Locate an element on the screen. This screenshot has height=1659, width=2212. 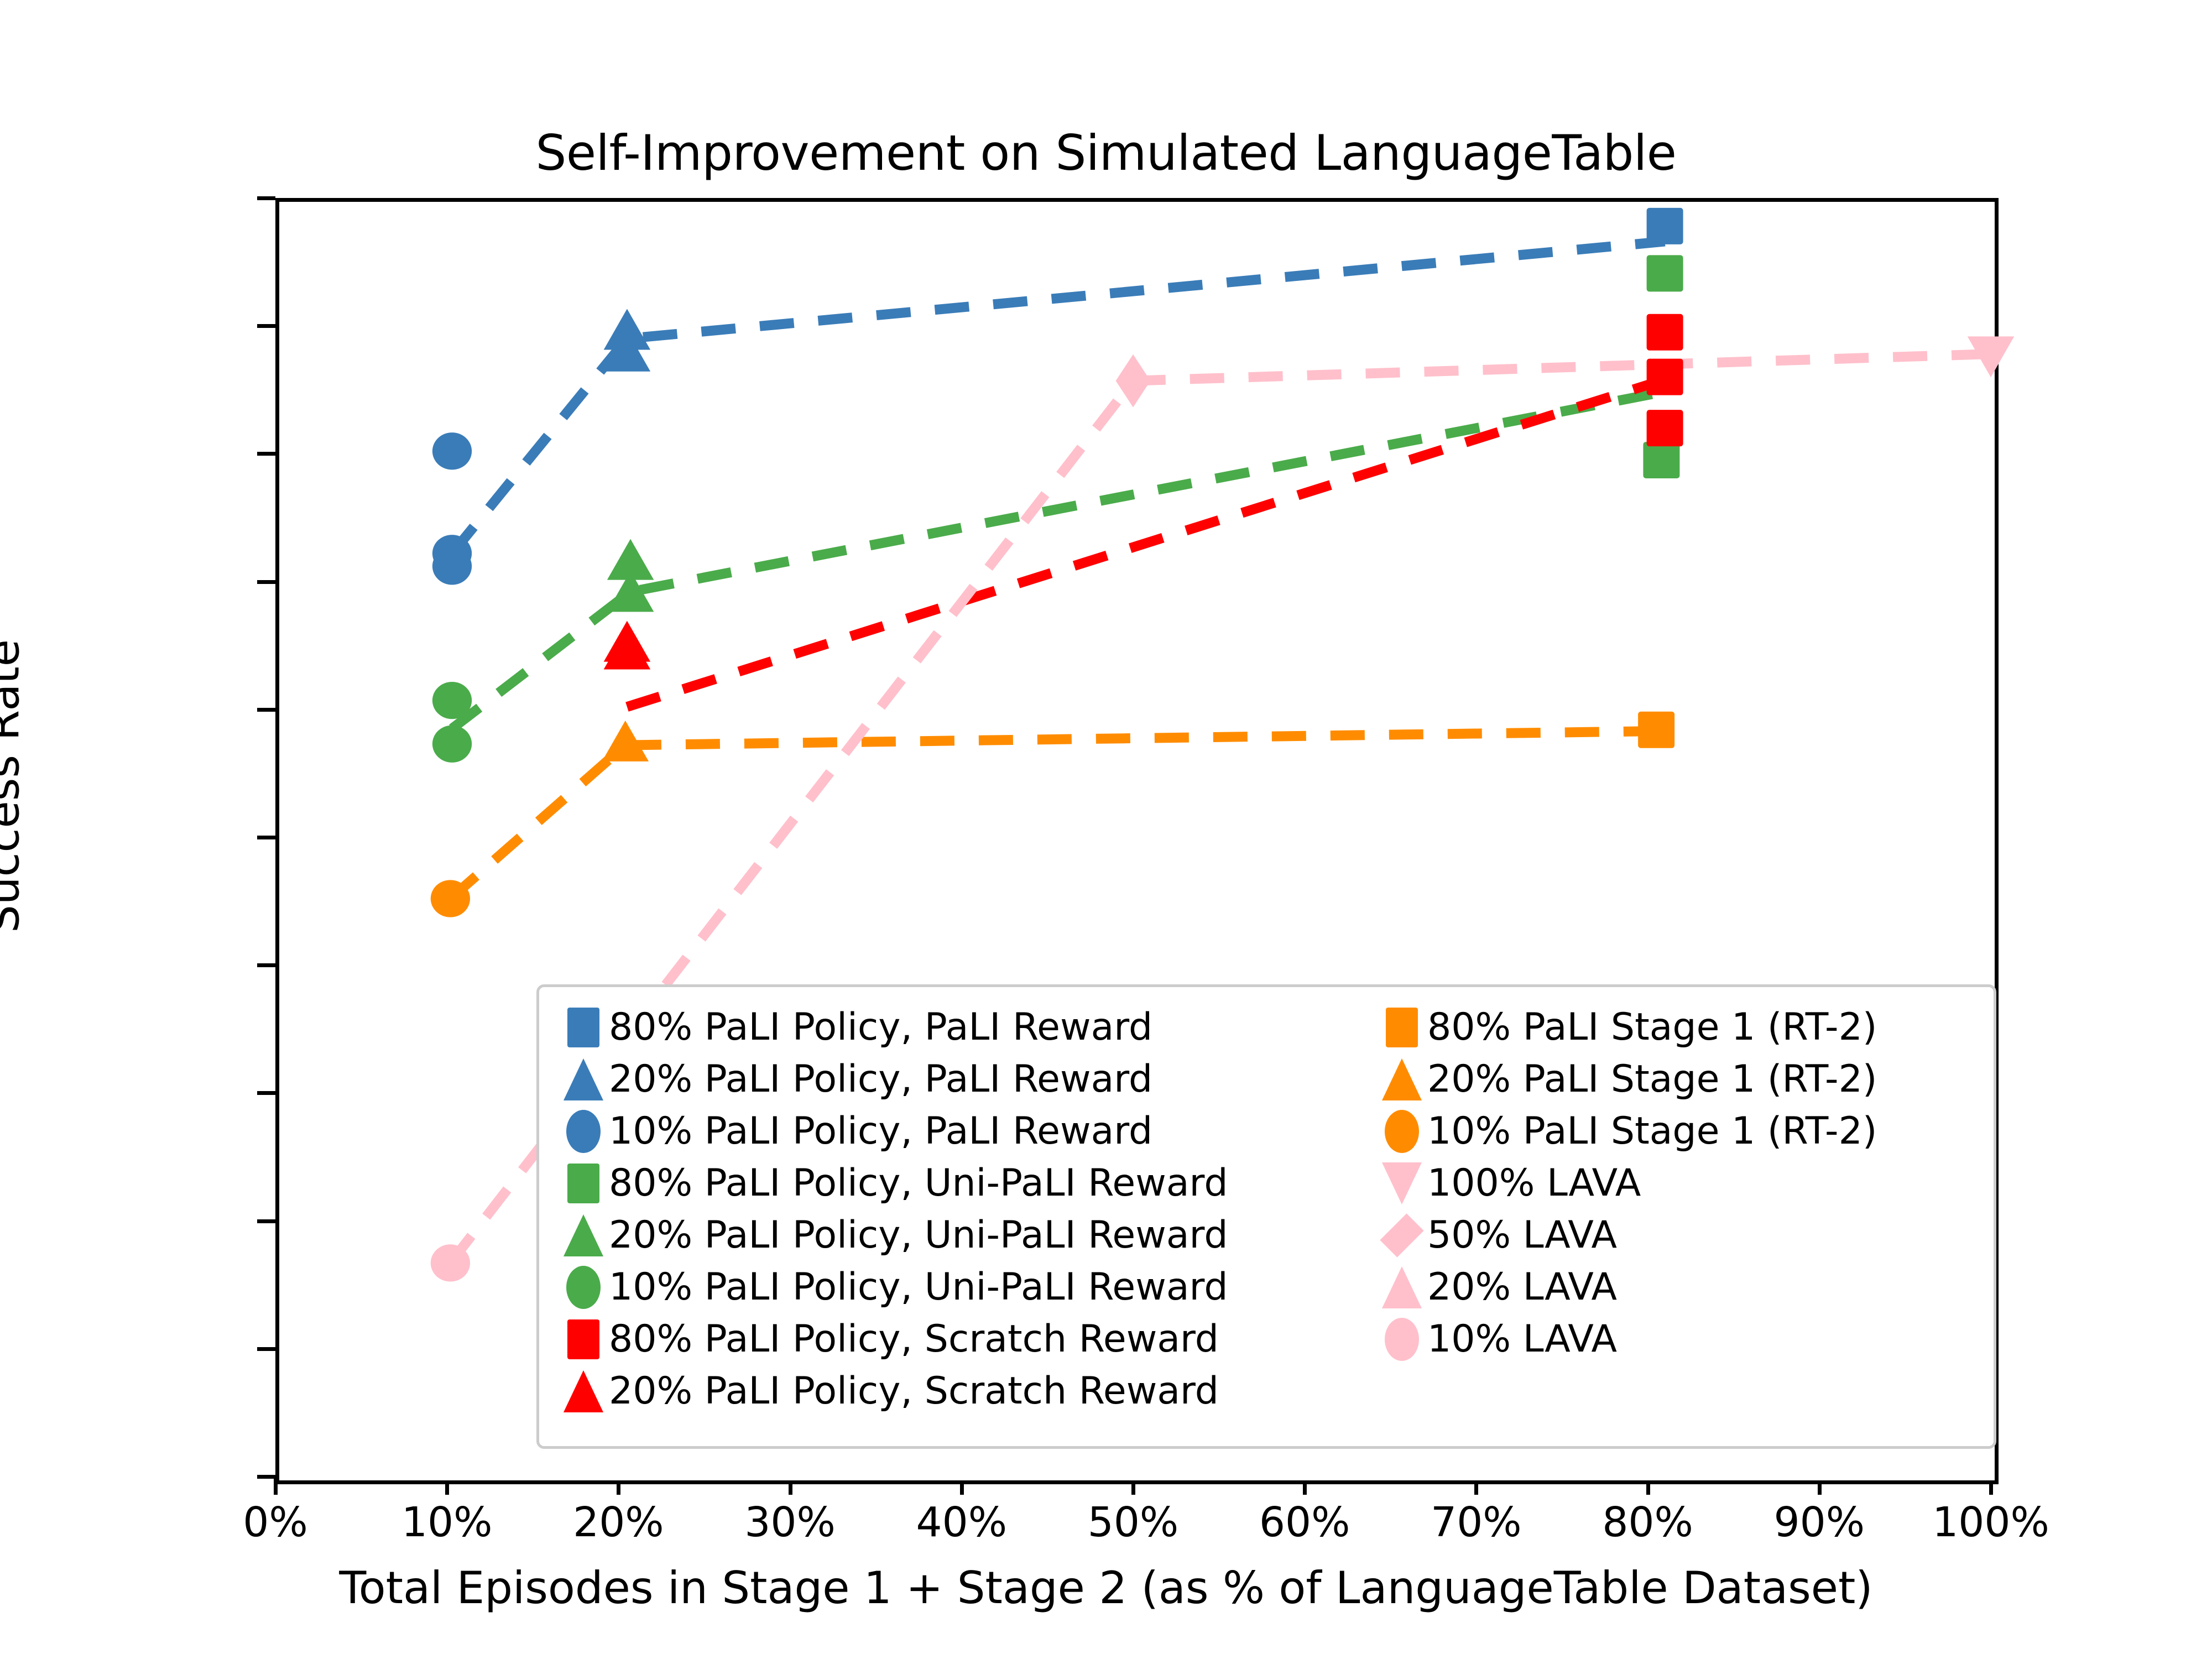
x-tick-label: 70% is located at coordinates (1477, 1523).